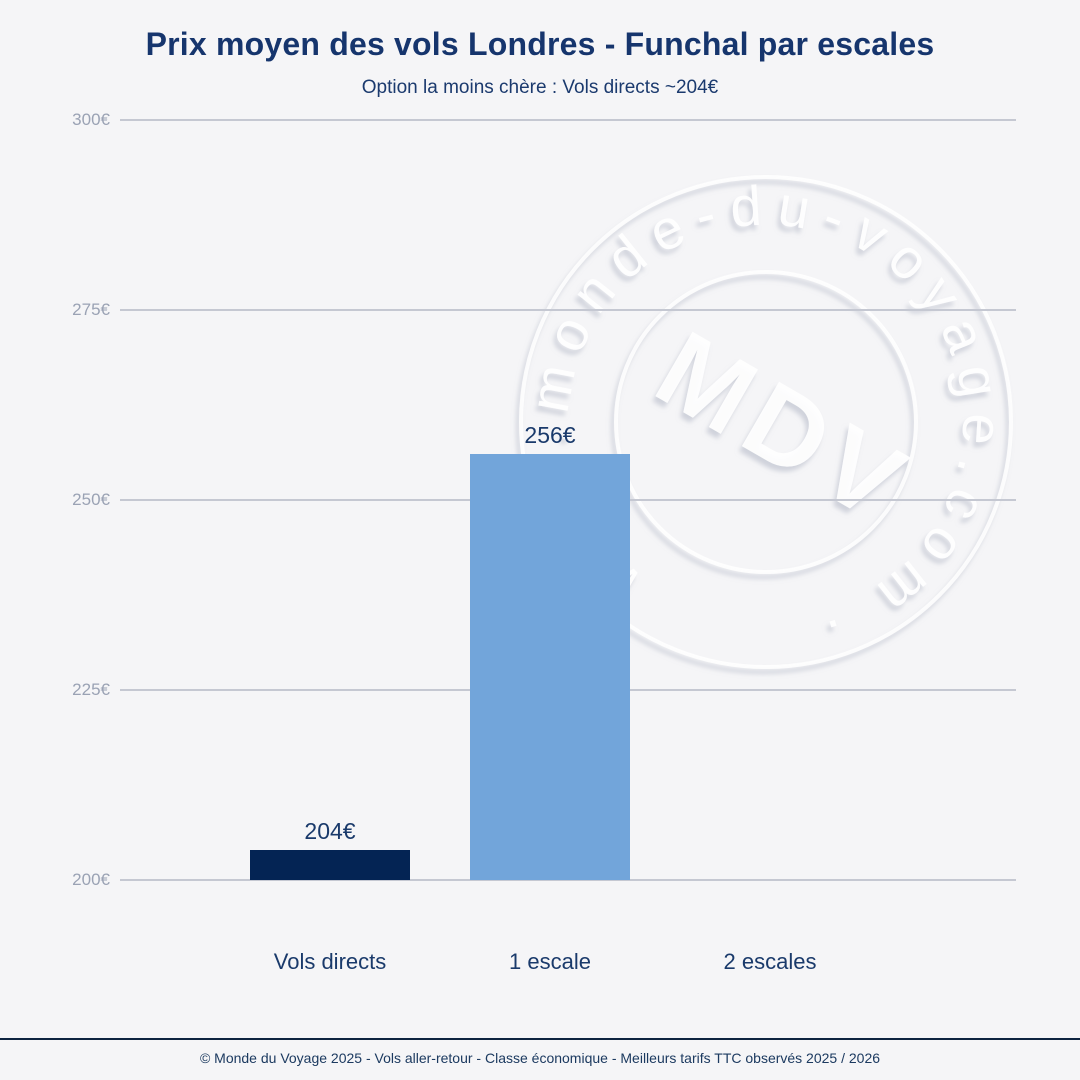 The height and width of the screenshot is (1080, 1080). I want to click on bar-1-escale, so click(550, 667).